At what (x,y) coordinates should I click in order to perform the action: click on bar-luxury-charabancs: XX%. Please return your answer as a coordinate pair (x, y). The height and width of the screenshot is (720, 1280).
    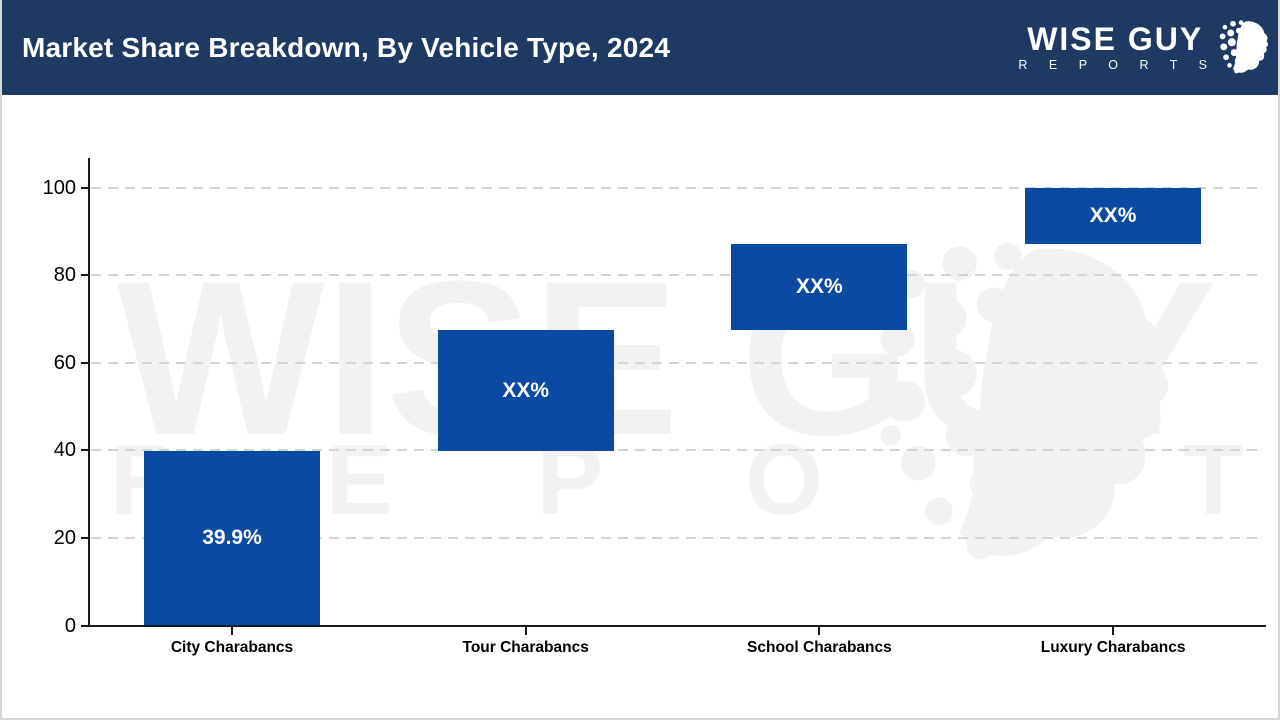
    Looking at the image, I should click on (1113, 215).